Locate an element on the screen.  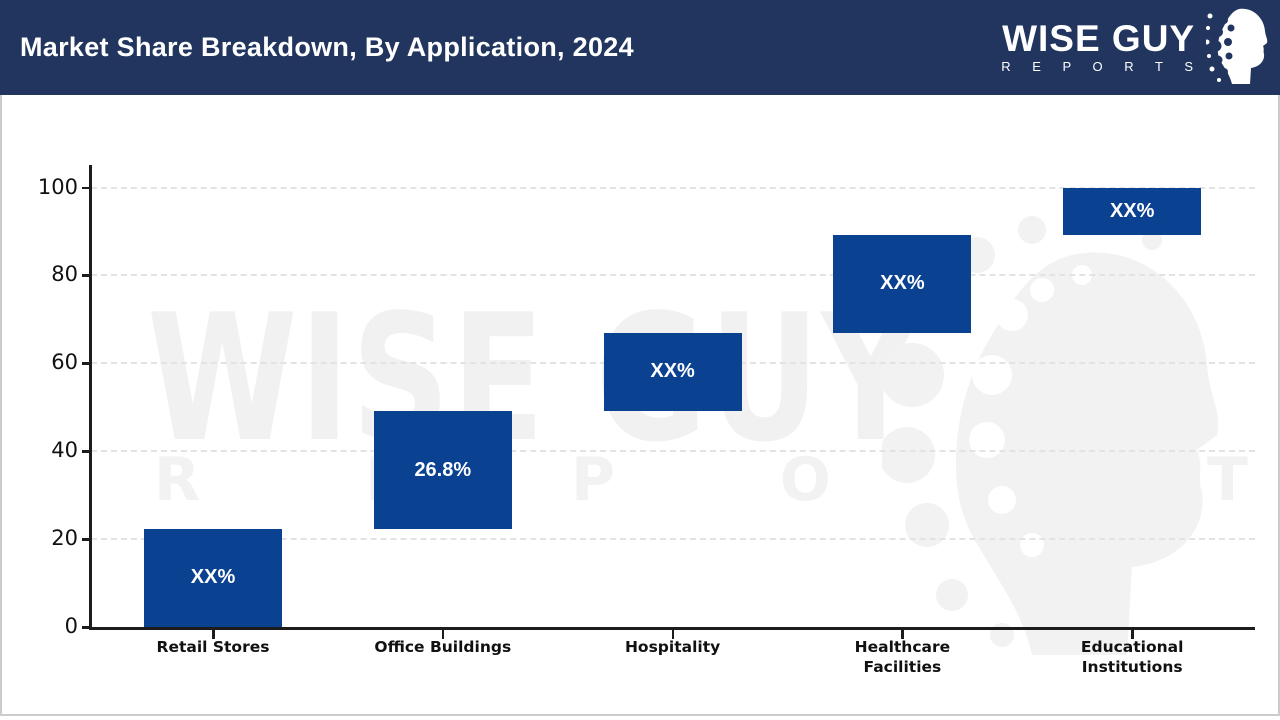
x-category-label: Educational Institutions is located at coordinates (1132, 657).